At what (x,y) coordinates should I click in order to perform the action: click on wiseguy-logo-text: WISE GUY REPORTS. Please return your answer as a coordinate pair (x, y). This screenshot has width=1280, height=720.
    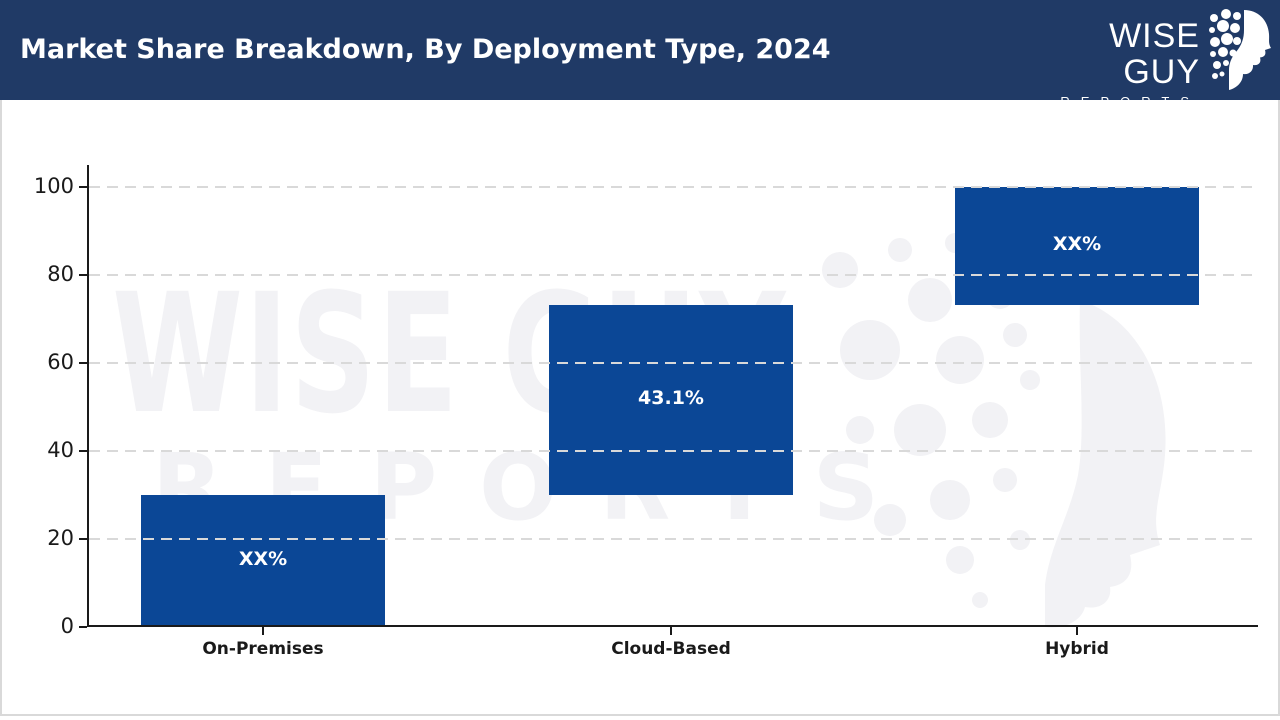
    Looking at the image, I should click on (1116, 65).